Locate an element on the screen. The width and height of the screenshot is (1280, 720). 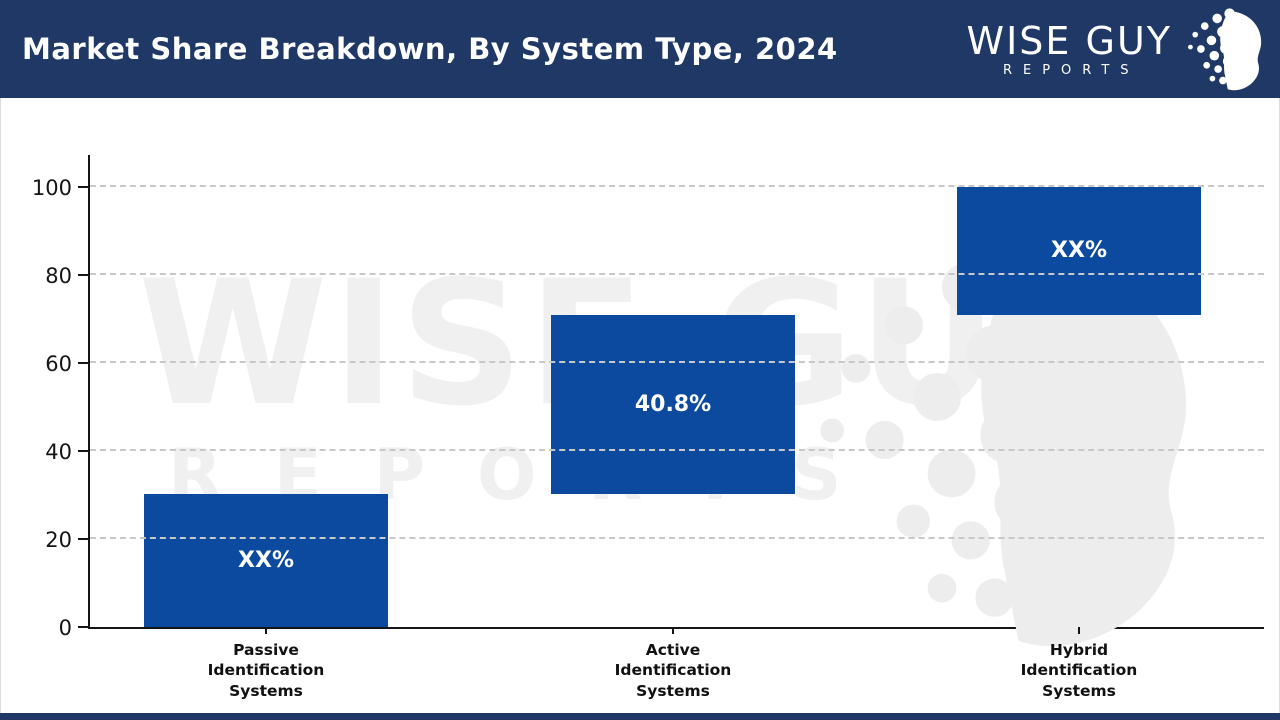
x-axis-category-label: Active Identification Systems is located at coordinates (673, 670).